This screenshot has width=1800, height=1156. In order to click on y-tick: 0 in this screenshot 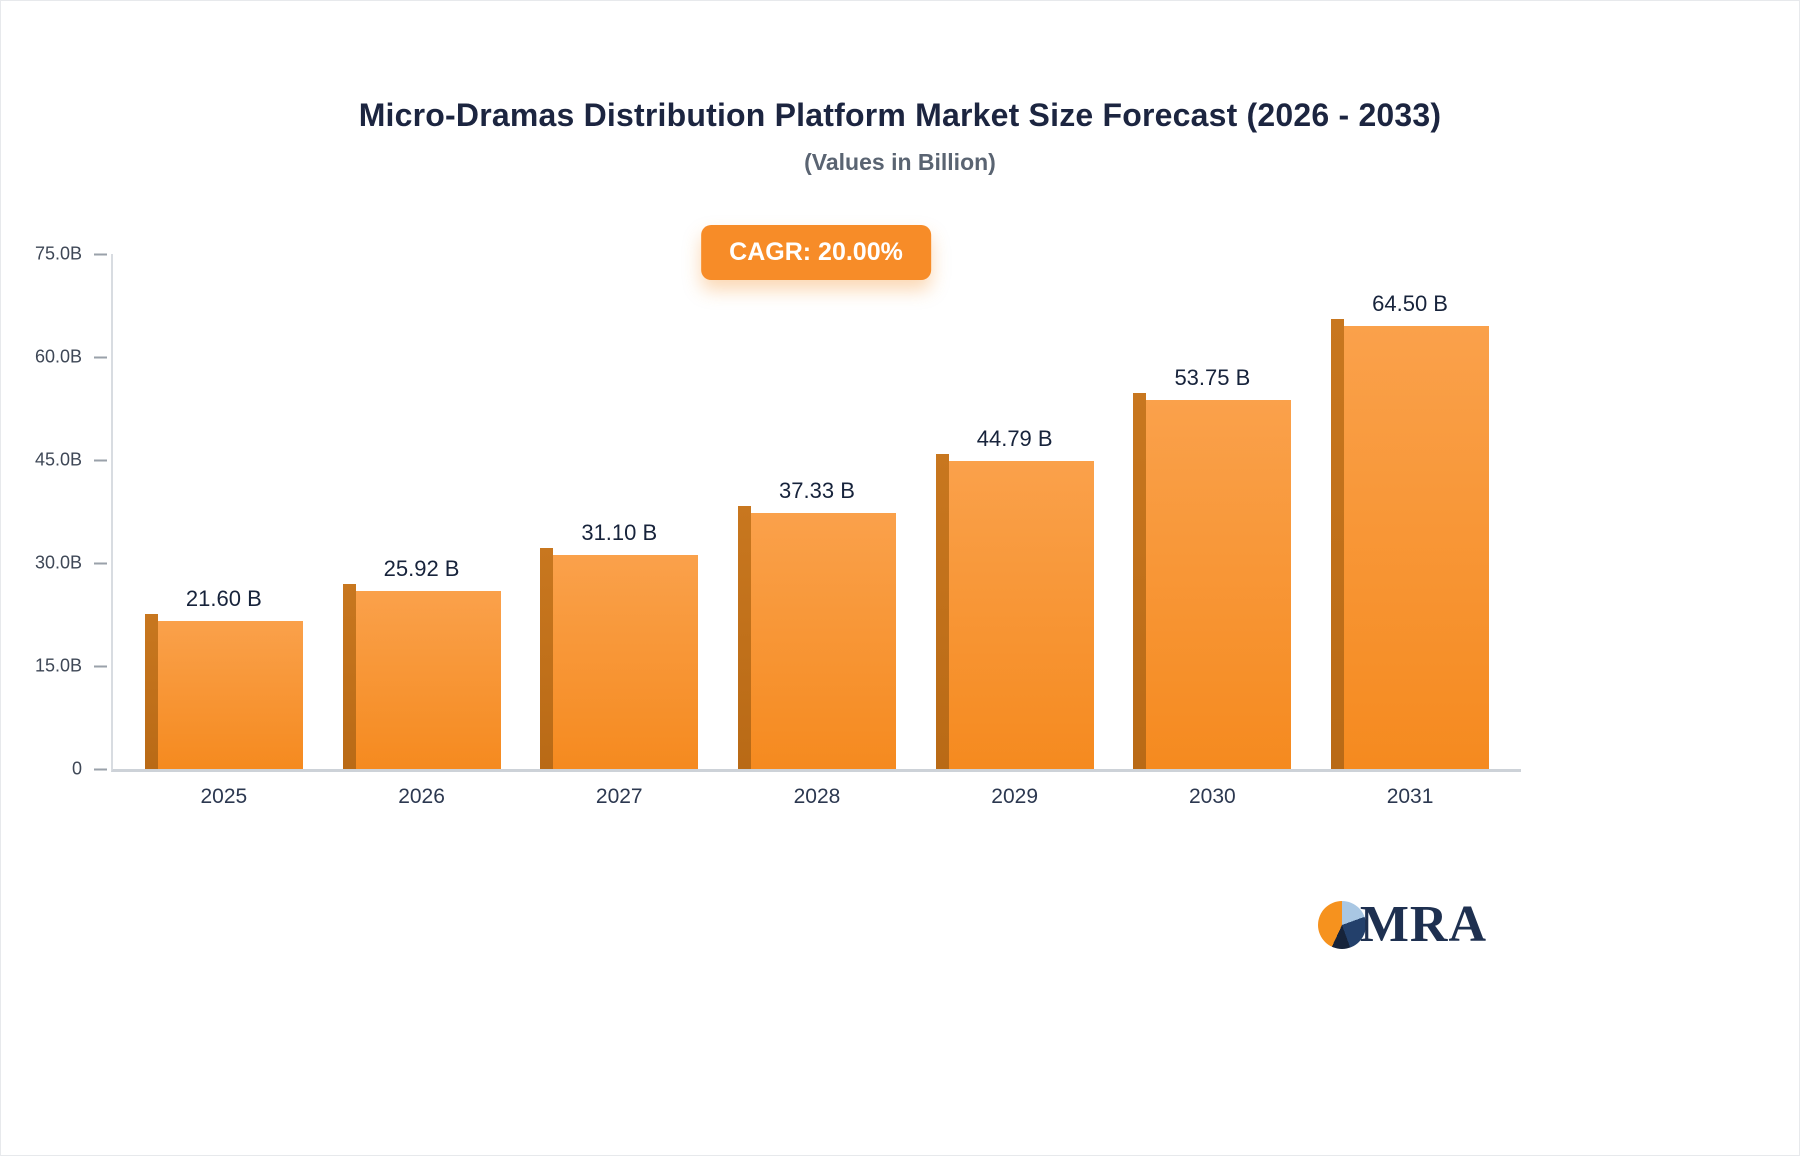, I will do `click(64, 769)`.